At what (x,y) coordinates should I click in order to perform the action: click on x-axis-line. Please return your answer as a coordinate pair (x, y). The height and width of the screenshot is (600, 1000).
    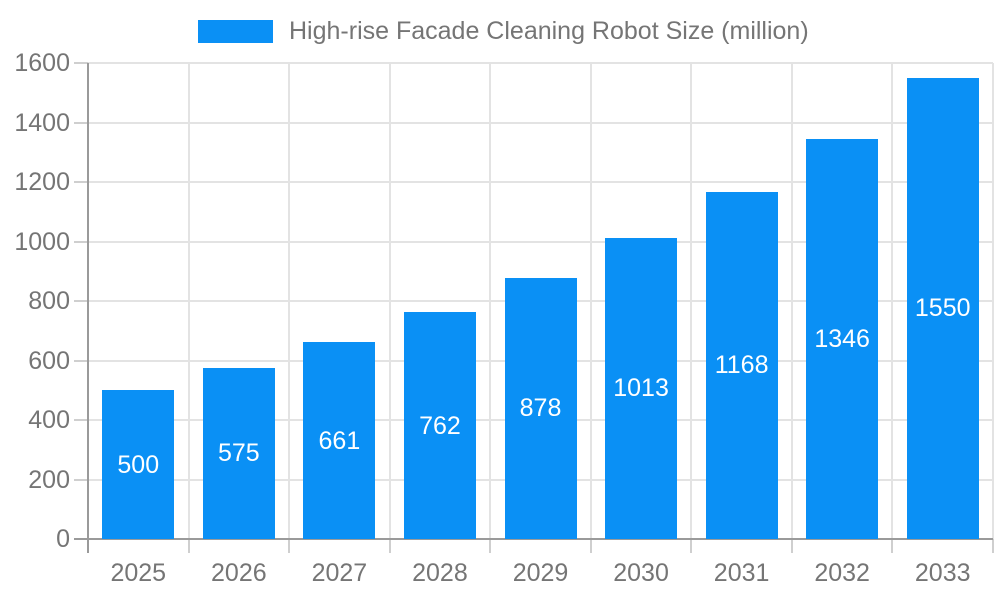
    Looking at the image, I should click on (533, 539).